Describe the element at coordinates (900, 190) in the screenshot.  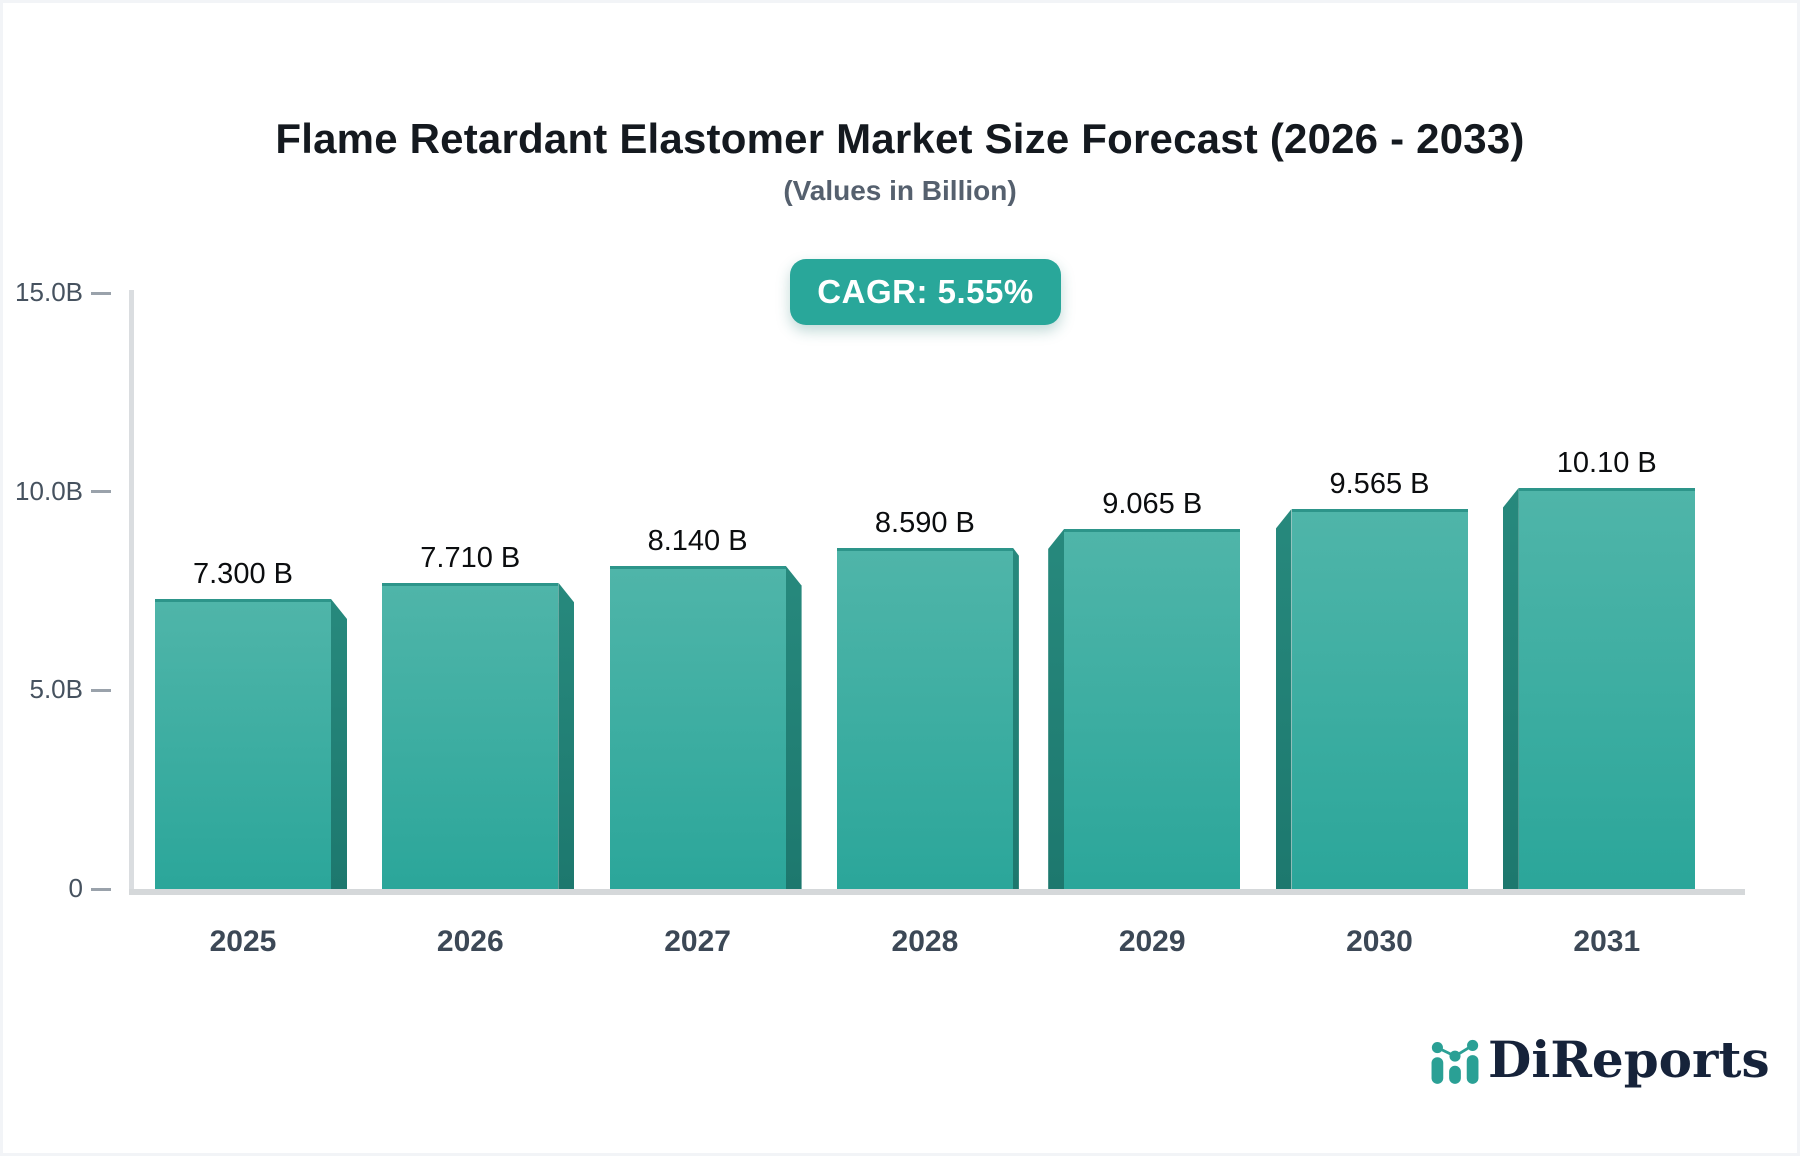
I see `chart-subtitle: (Values in Billion)` at that location.